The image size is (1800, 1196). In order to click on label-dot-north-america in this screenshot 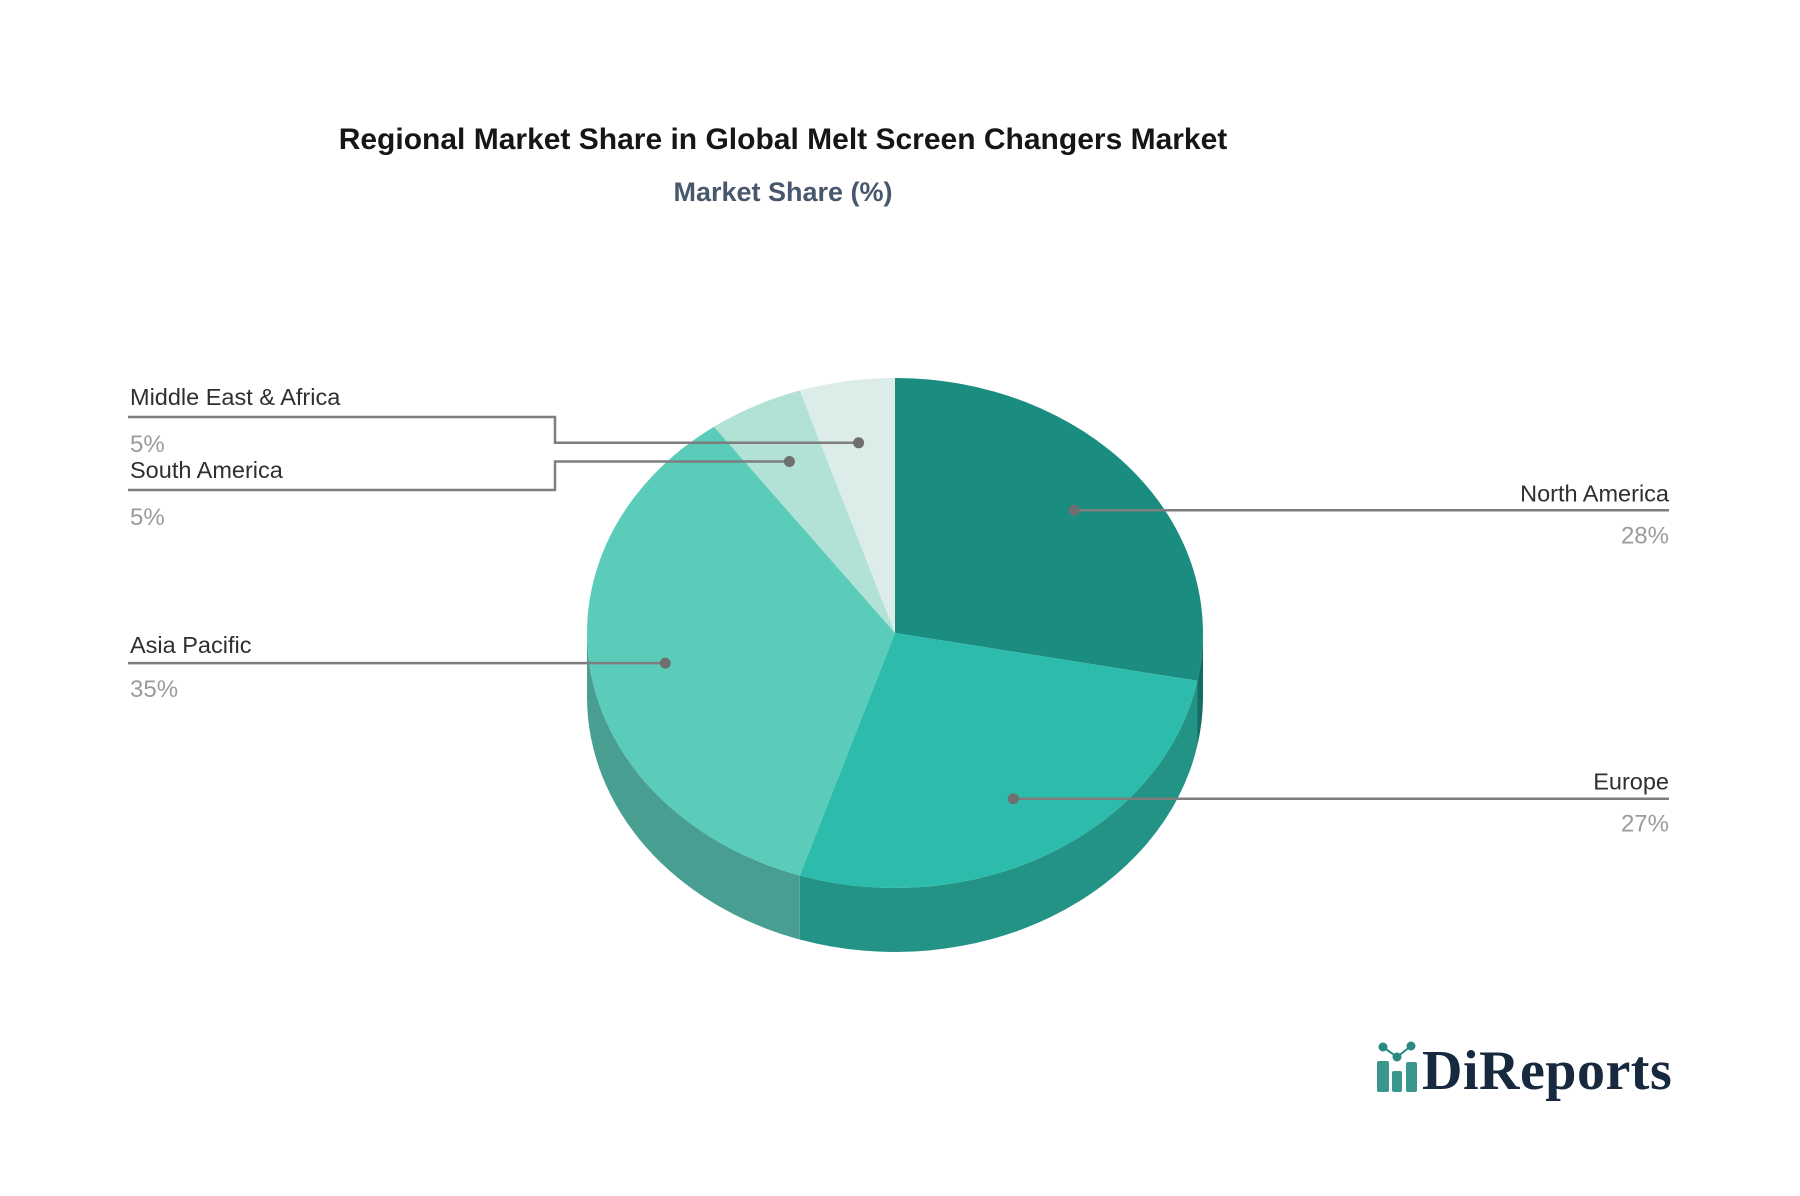, I will do `click(1074, 510)`.